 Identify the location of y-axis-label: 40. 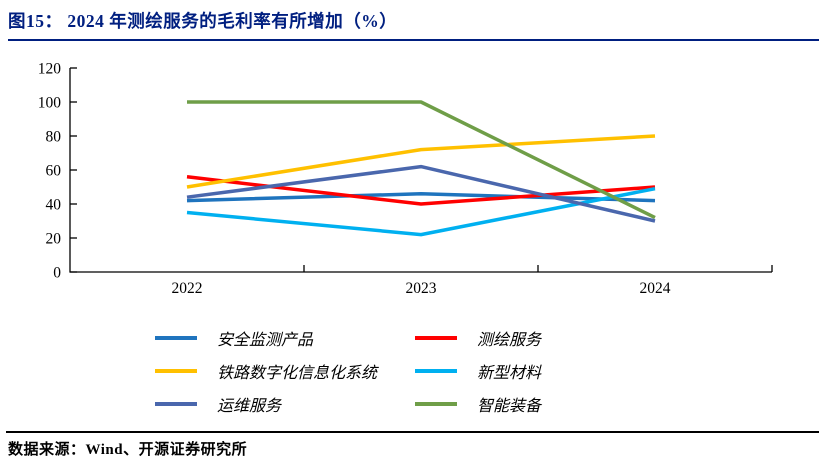
(54, 205).